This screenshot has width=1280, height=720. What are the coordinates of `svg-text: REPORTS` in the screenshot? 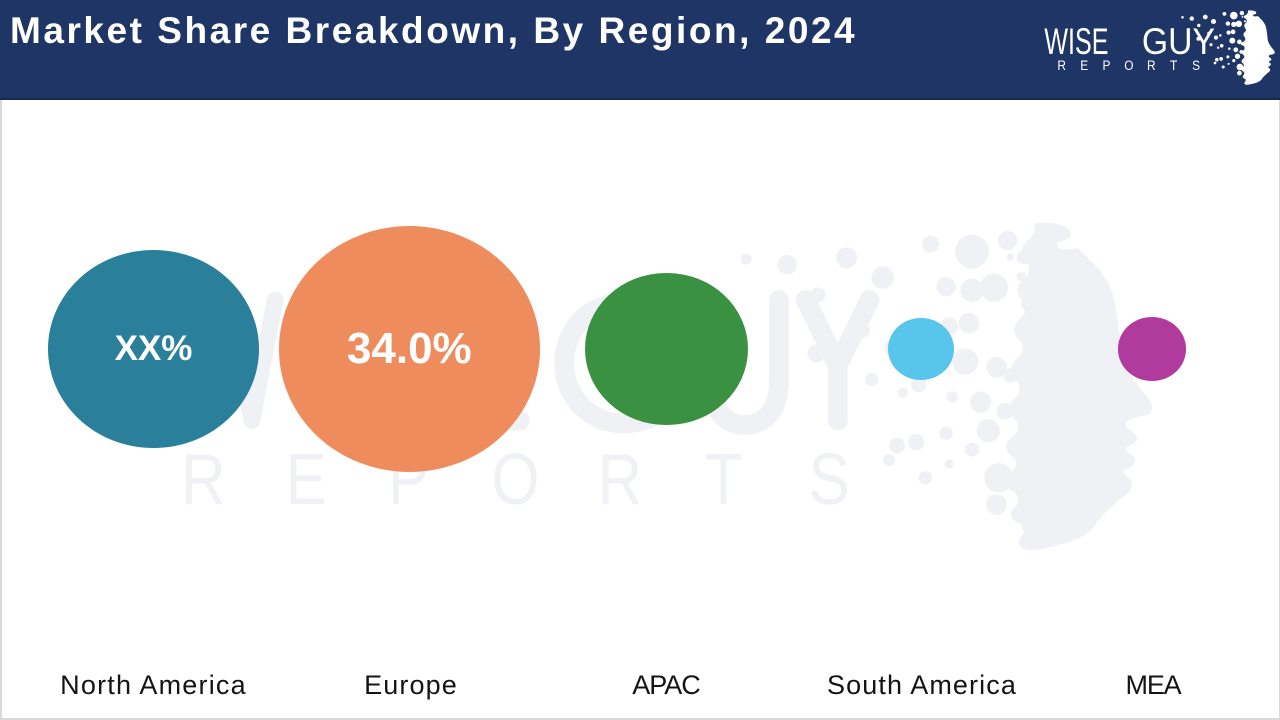 It's located at (515, 479).